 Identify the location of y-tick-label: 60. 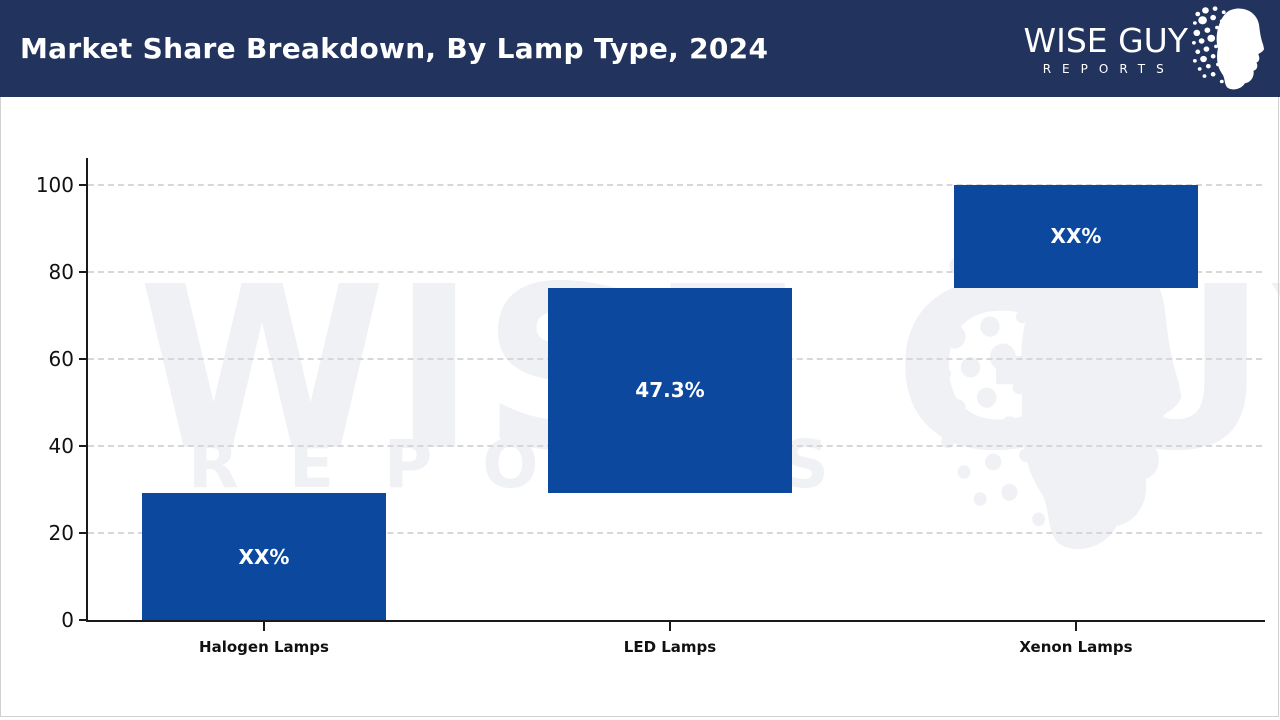
(61, 358).